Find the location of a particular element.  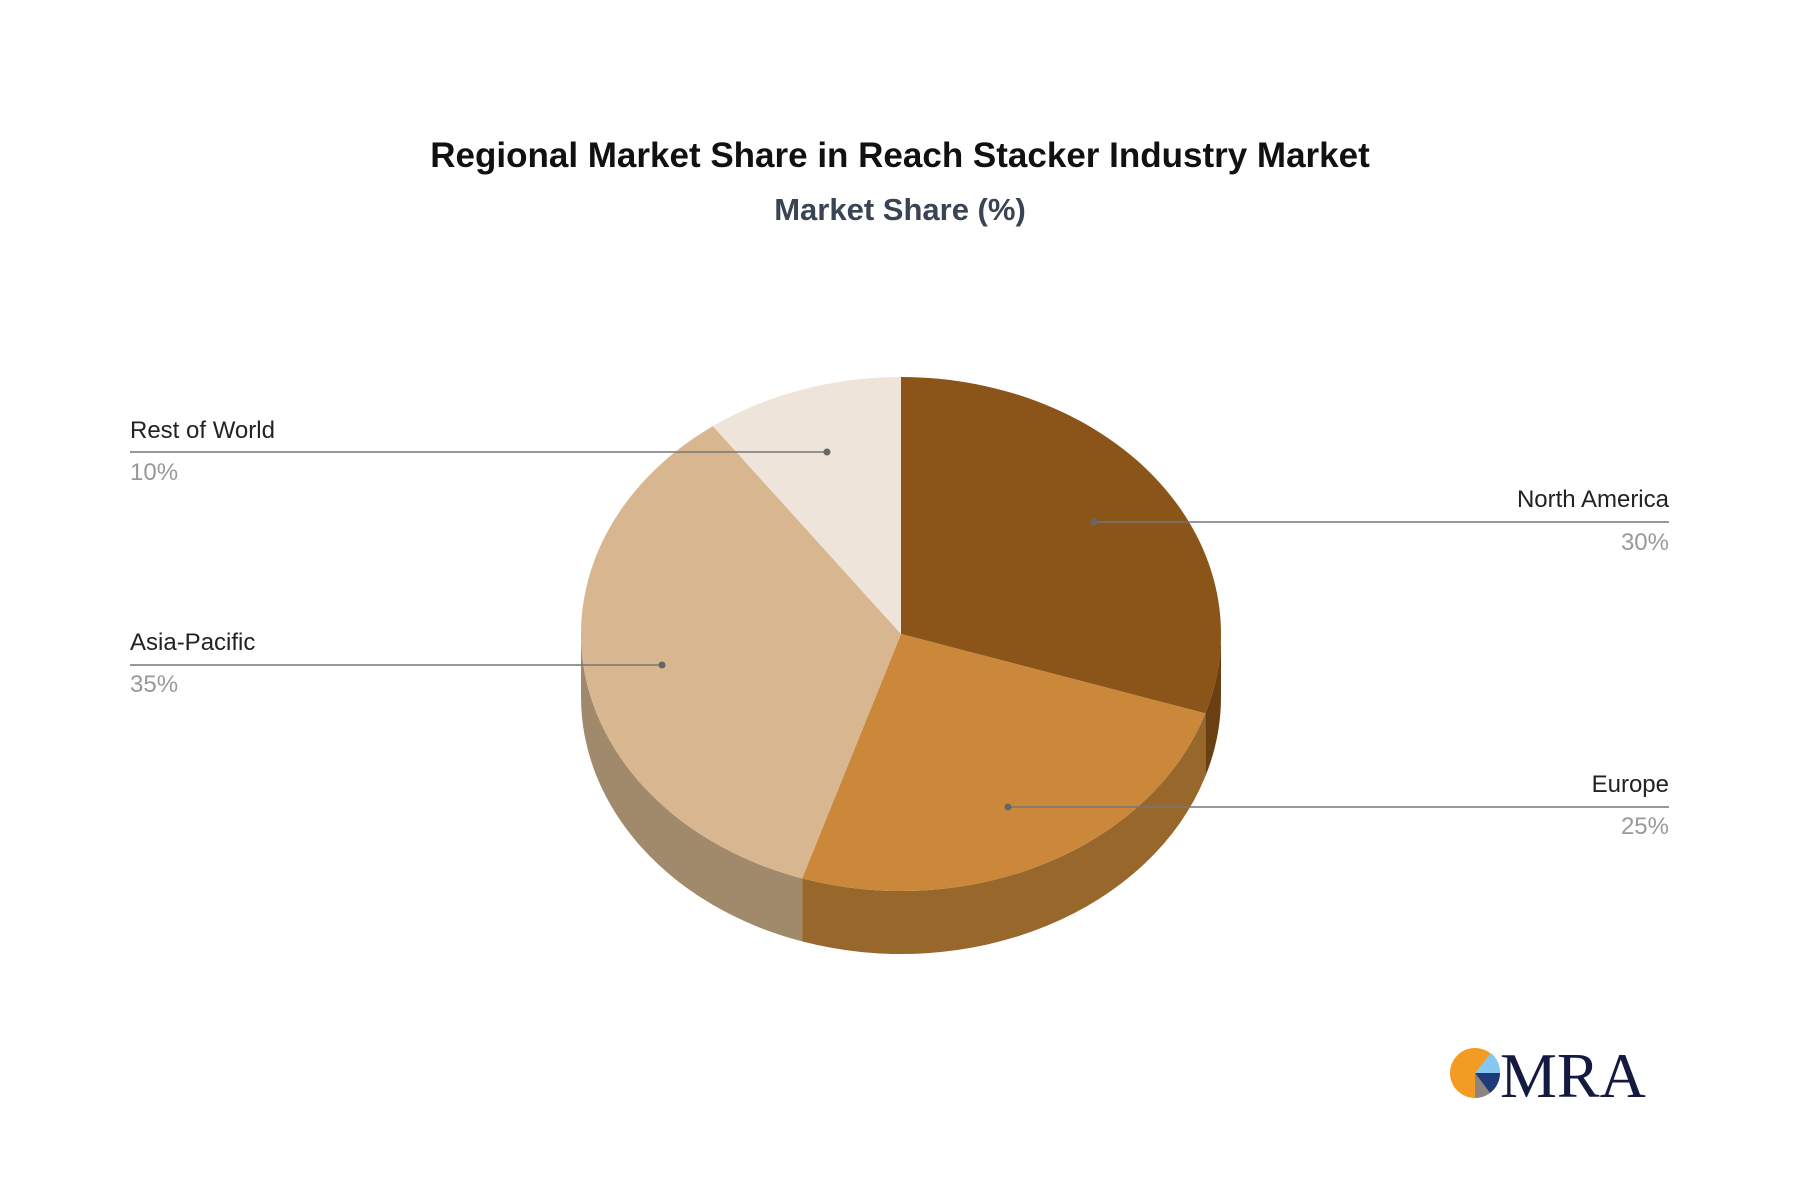

logo-text: MRA is located at coordinates (1573, 1075).